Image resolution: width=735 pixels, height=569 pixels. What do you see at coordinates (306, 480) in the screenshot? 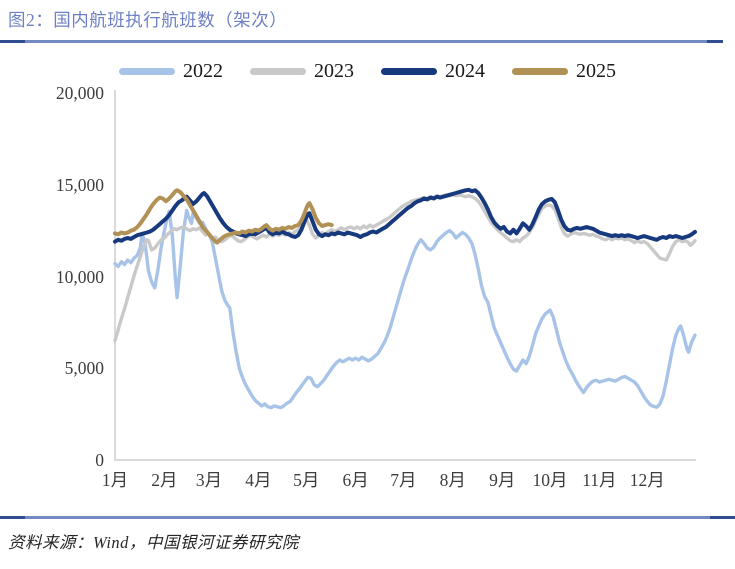
I see `x-tick-label: 5月` at bounding box center [306, 480].